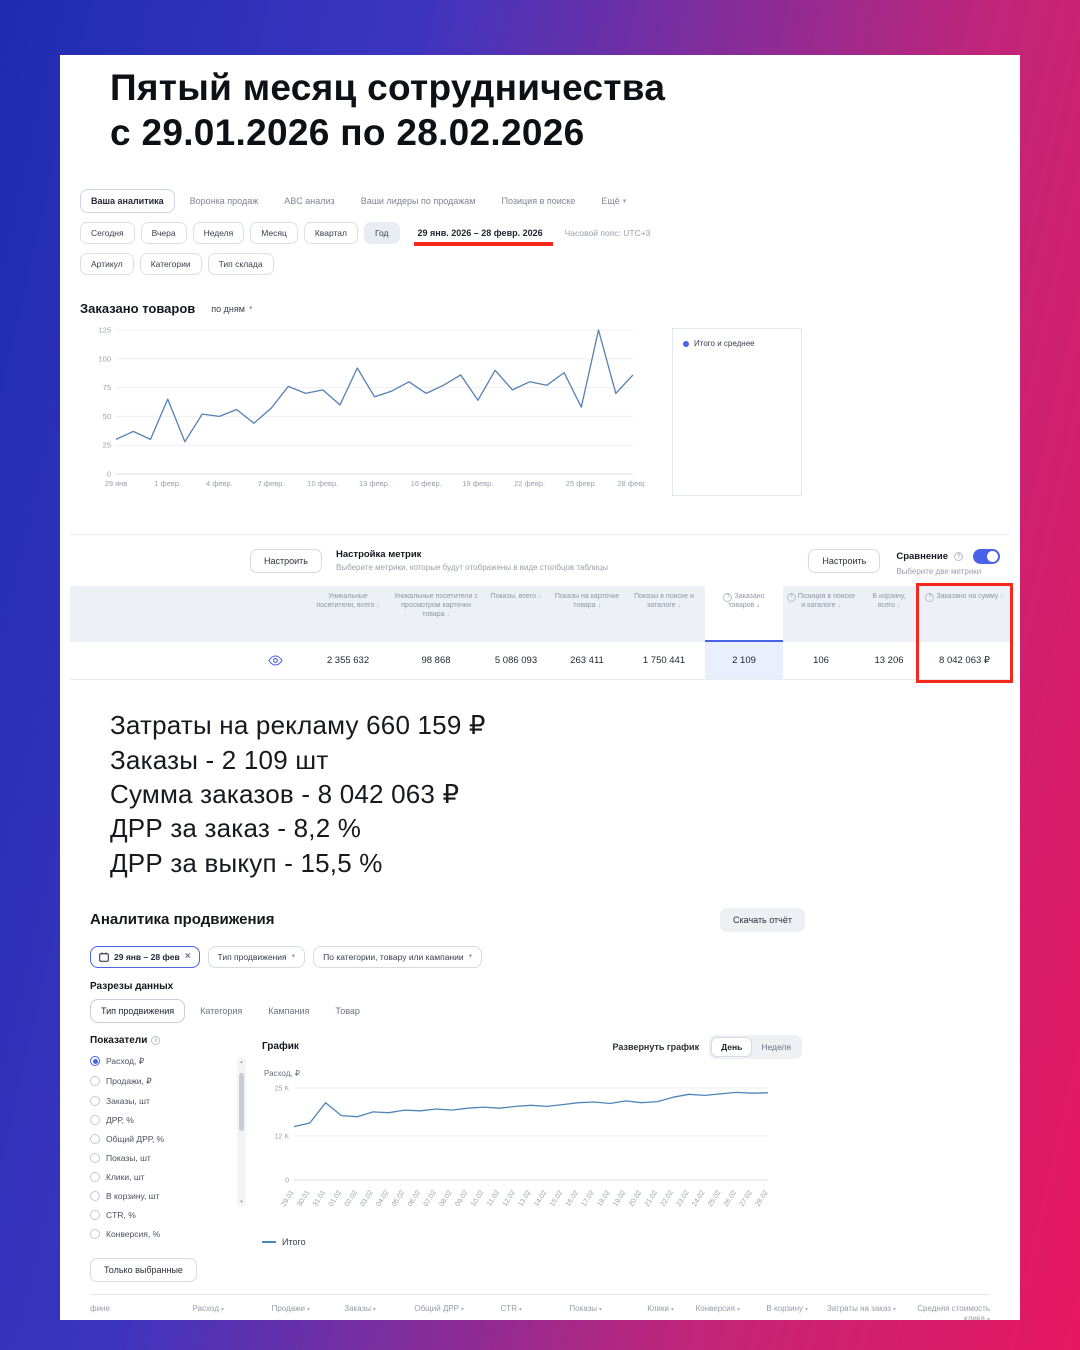 The width and height of the screenshot is (1080, 1350). What do you see at coordinates (161, 1195) in the screenshot?
I see `indicator-add-to-cart: В корзину, шт` at bounding box center [161, 1195].